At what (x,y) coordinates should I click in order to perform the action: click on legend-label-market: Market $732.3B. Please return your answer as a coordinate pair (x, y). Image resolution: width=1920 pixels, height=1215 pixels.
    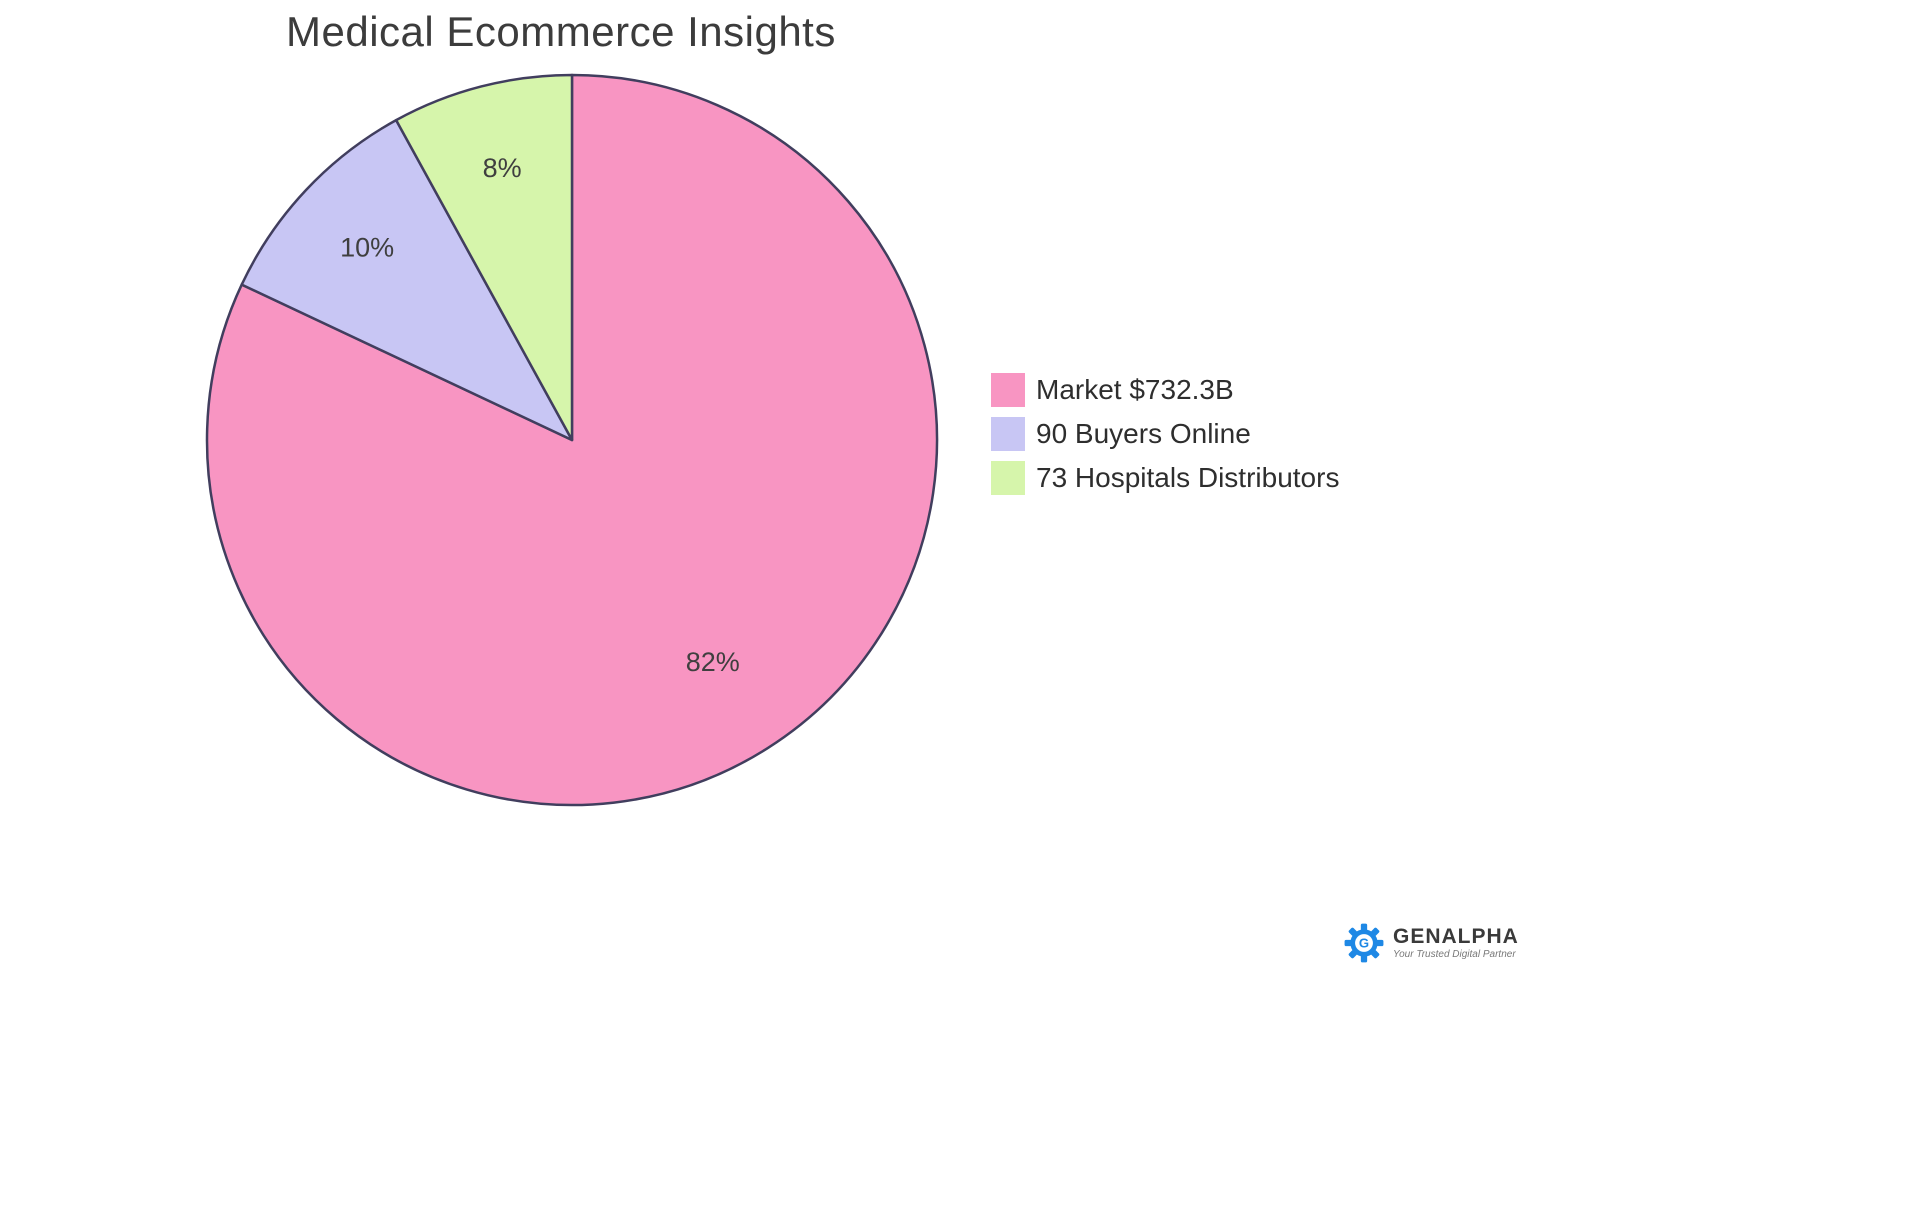
    Looking at the image, I should click on (1135, 389).